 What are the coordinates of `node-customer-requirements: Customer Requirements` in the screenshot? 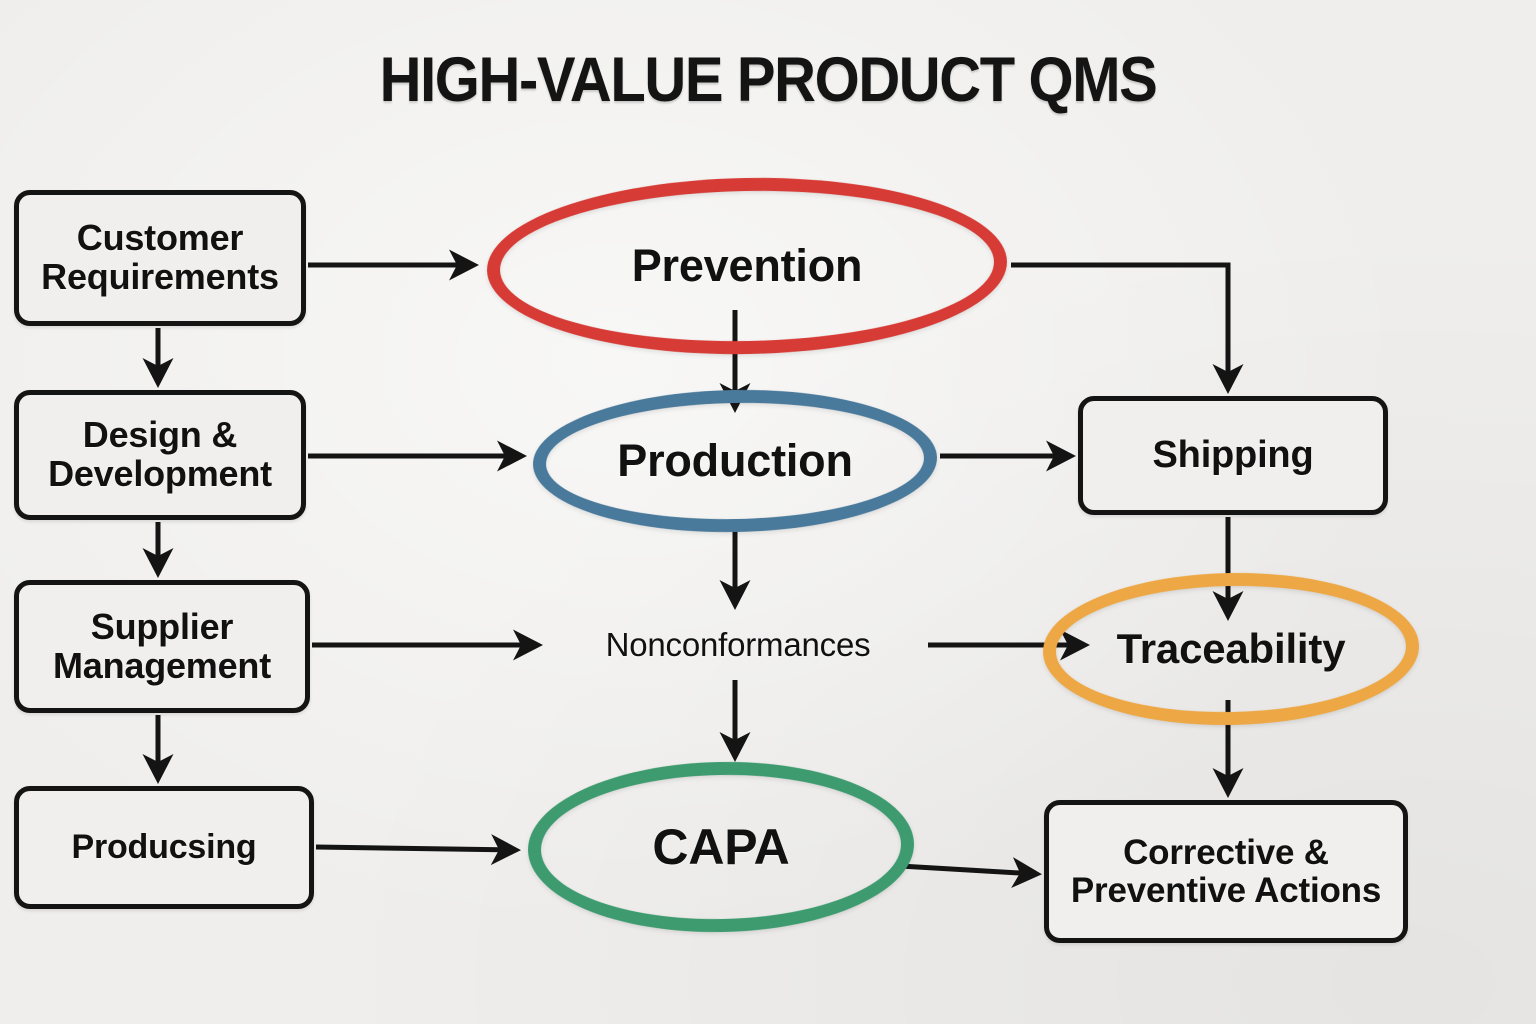 It's located at (160, 258).